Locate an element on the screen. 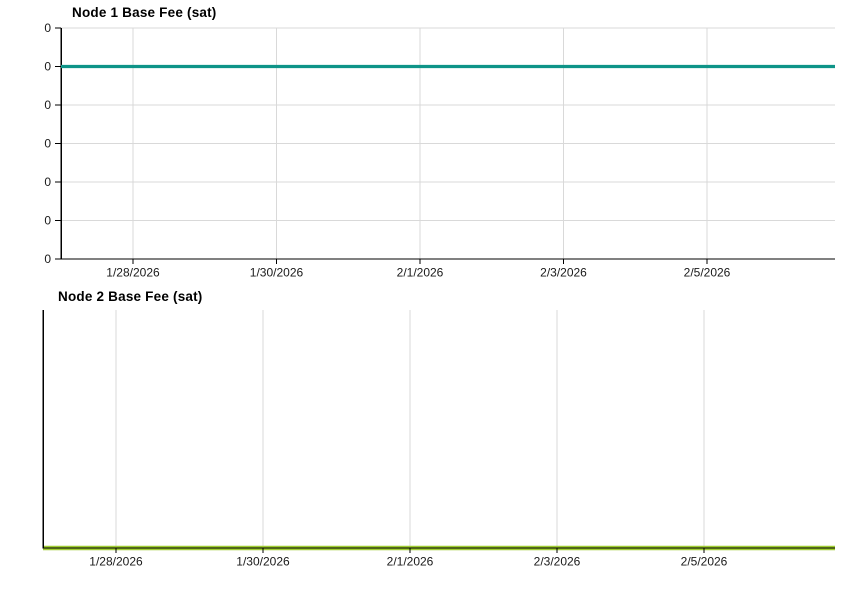 The image size is (860, 600). chart-title-node2: Node 2 Base Fee (sat) is located at coordinates (130, 296).